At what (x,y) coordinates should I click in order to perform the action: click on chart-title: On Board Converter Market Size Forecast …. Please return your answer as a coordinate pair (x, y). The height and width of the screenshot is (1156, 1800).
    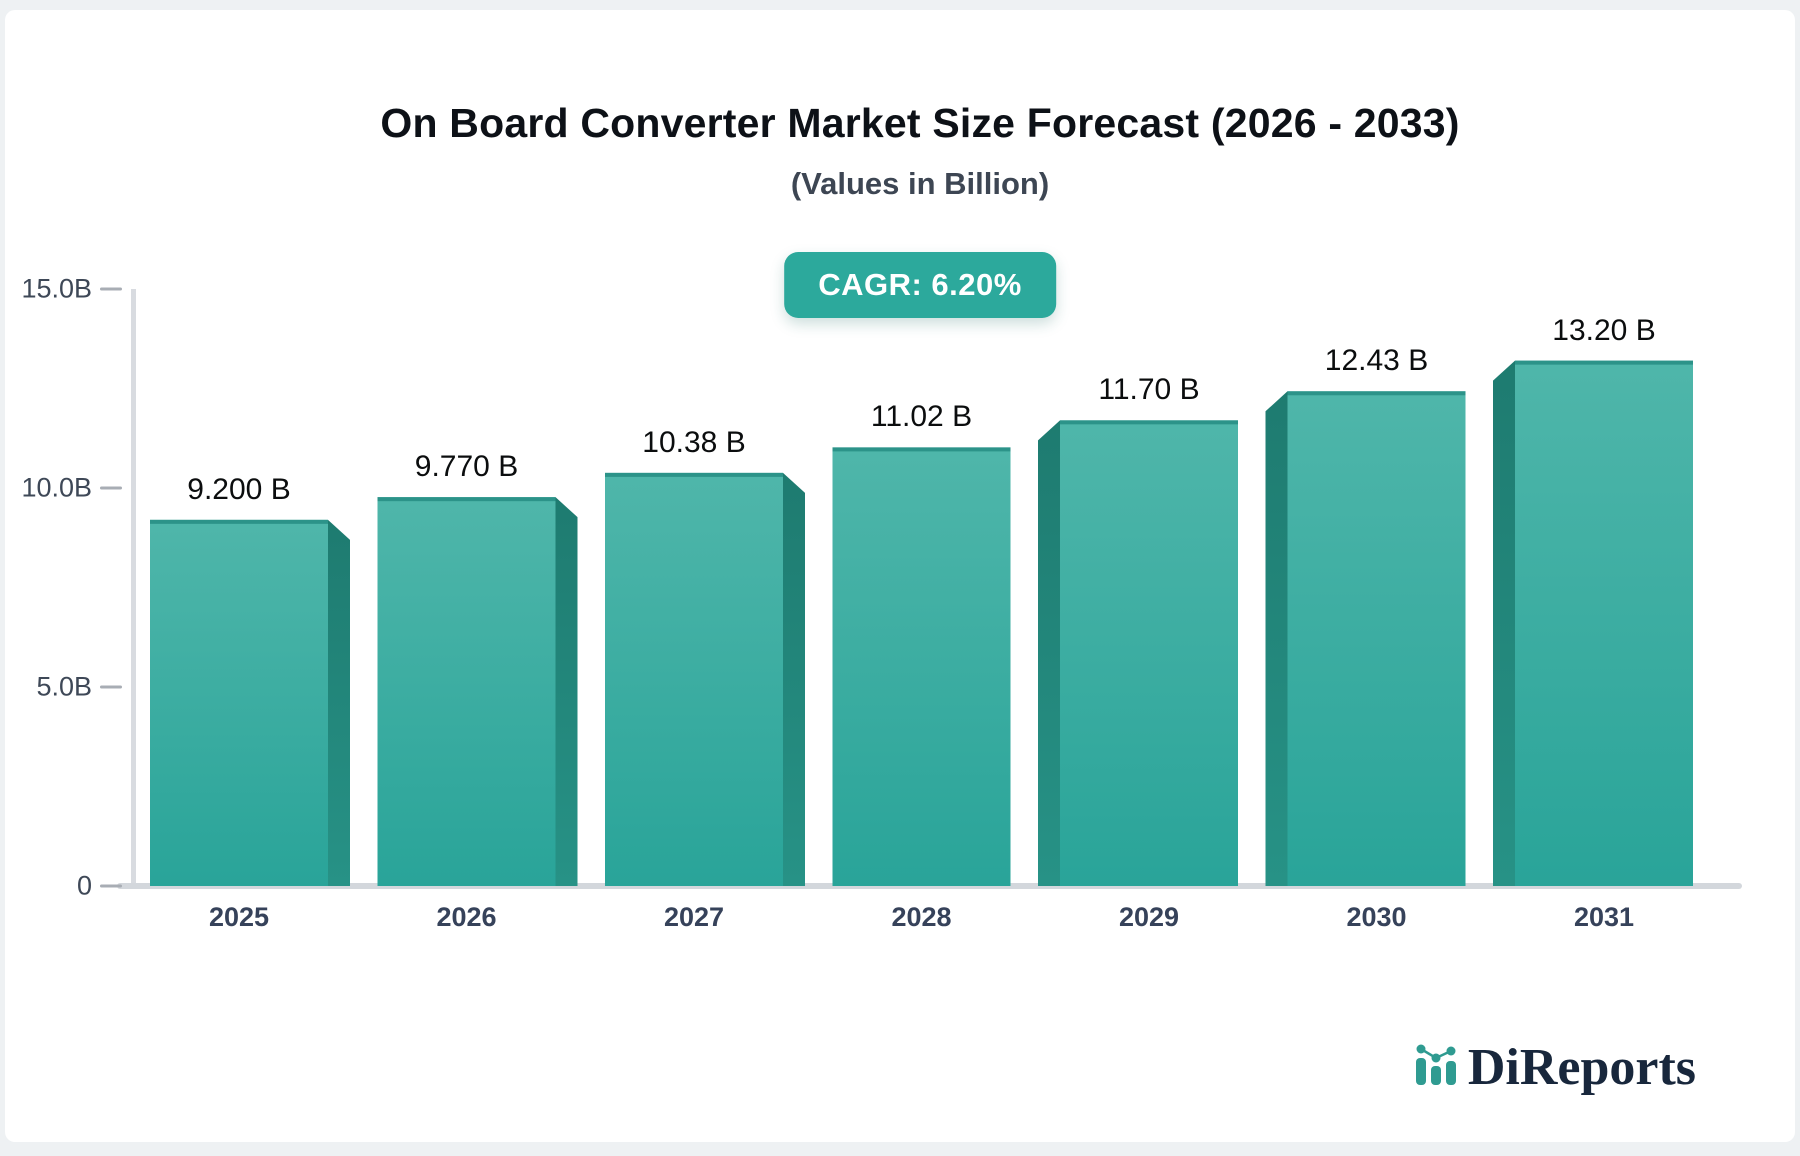
    Looking at the image, I should click on (920, 123).